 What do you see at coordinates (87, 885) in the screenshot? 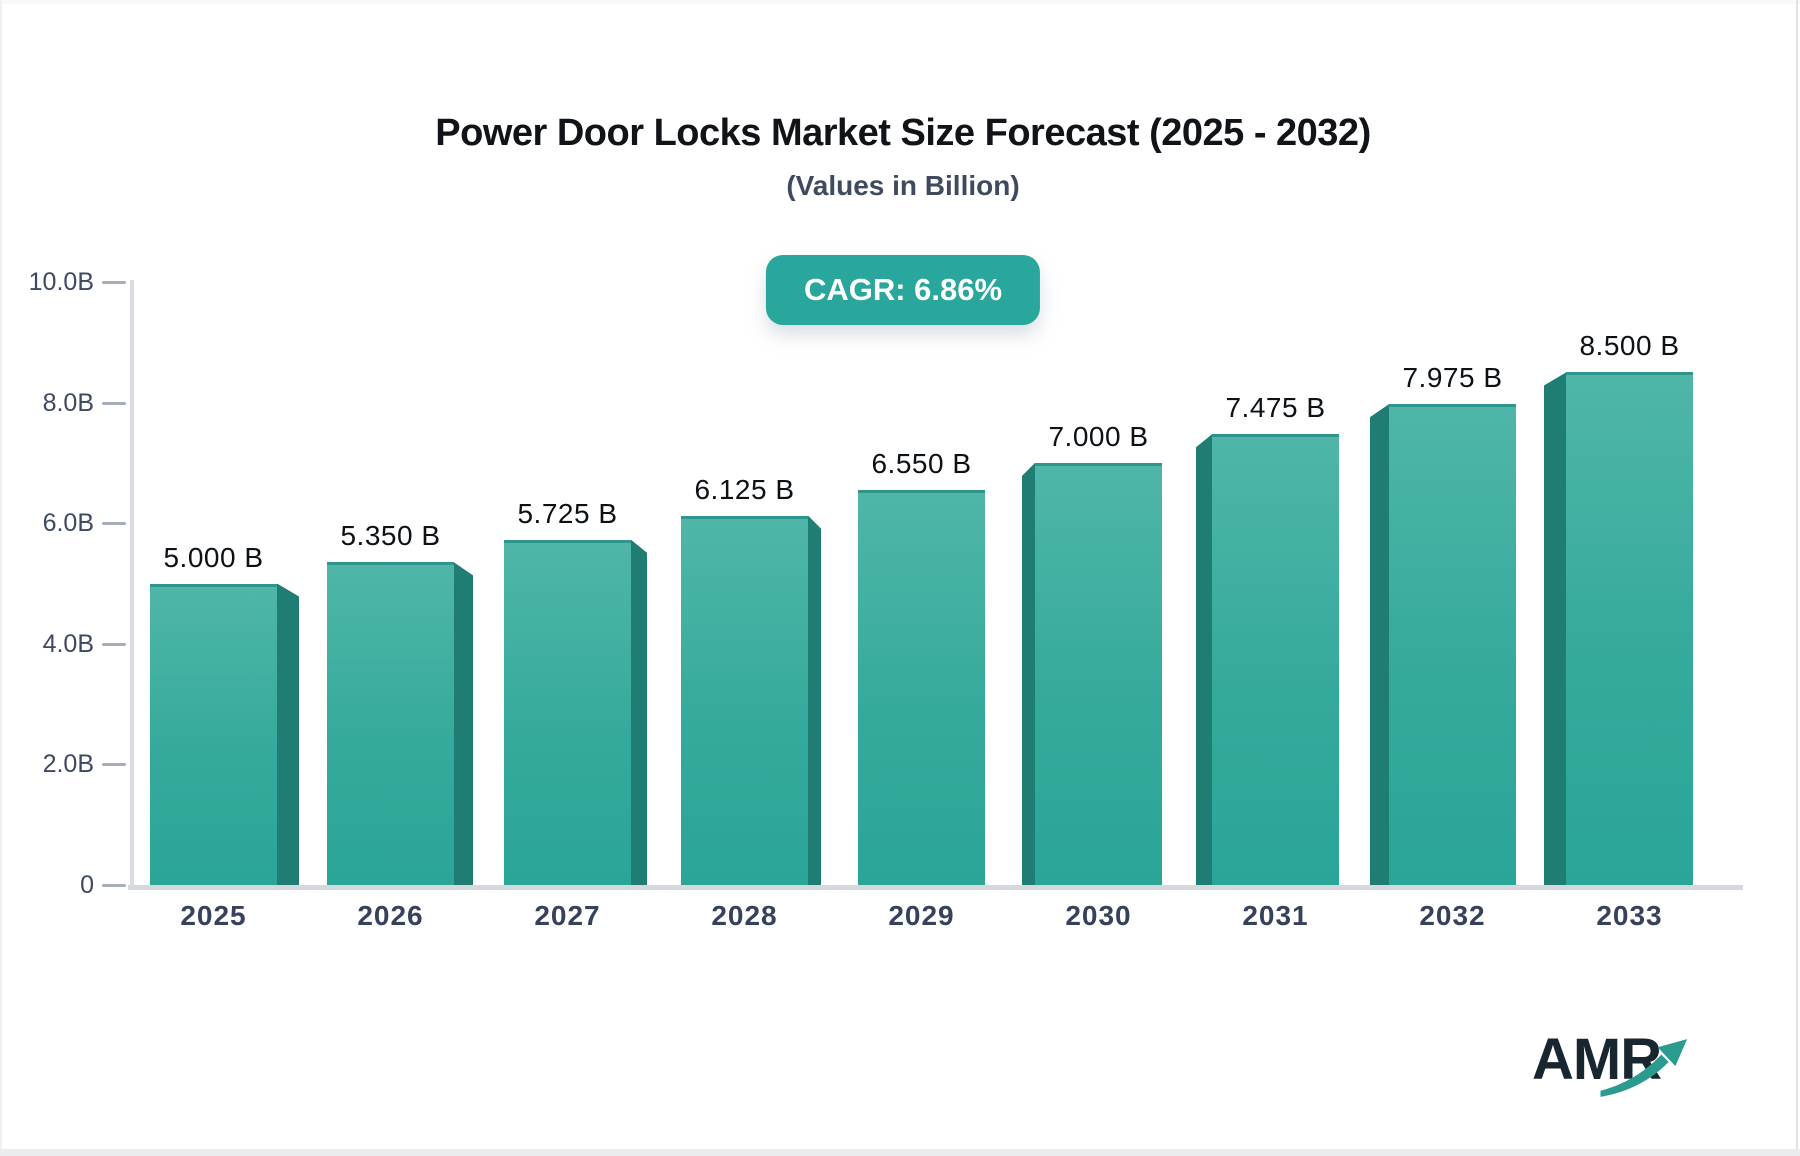
I see `y-axis-label: 0` at bounding box center [87, 885].